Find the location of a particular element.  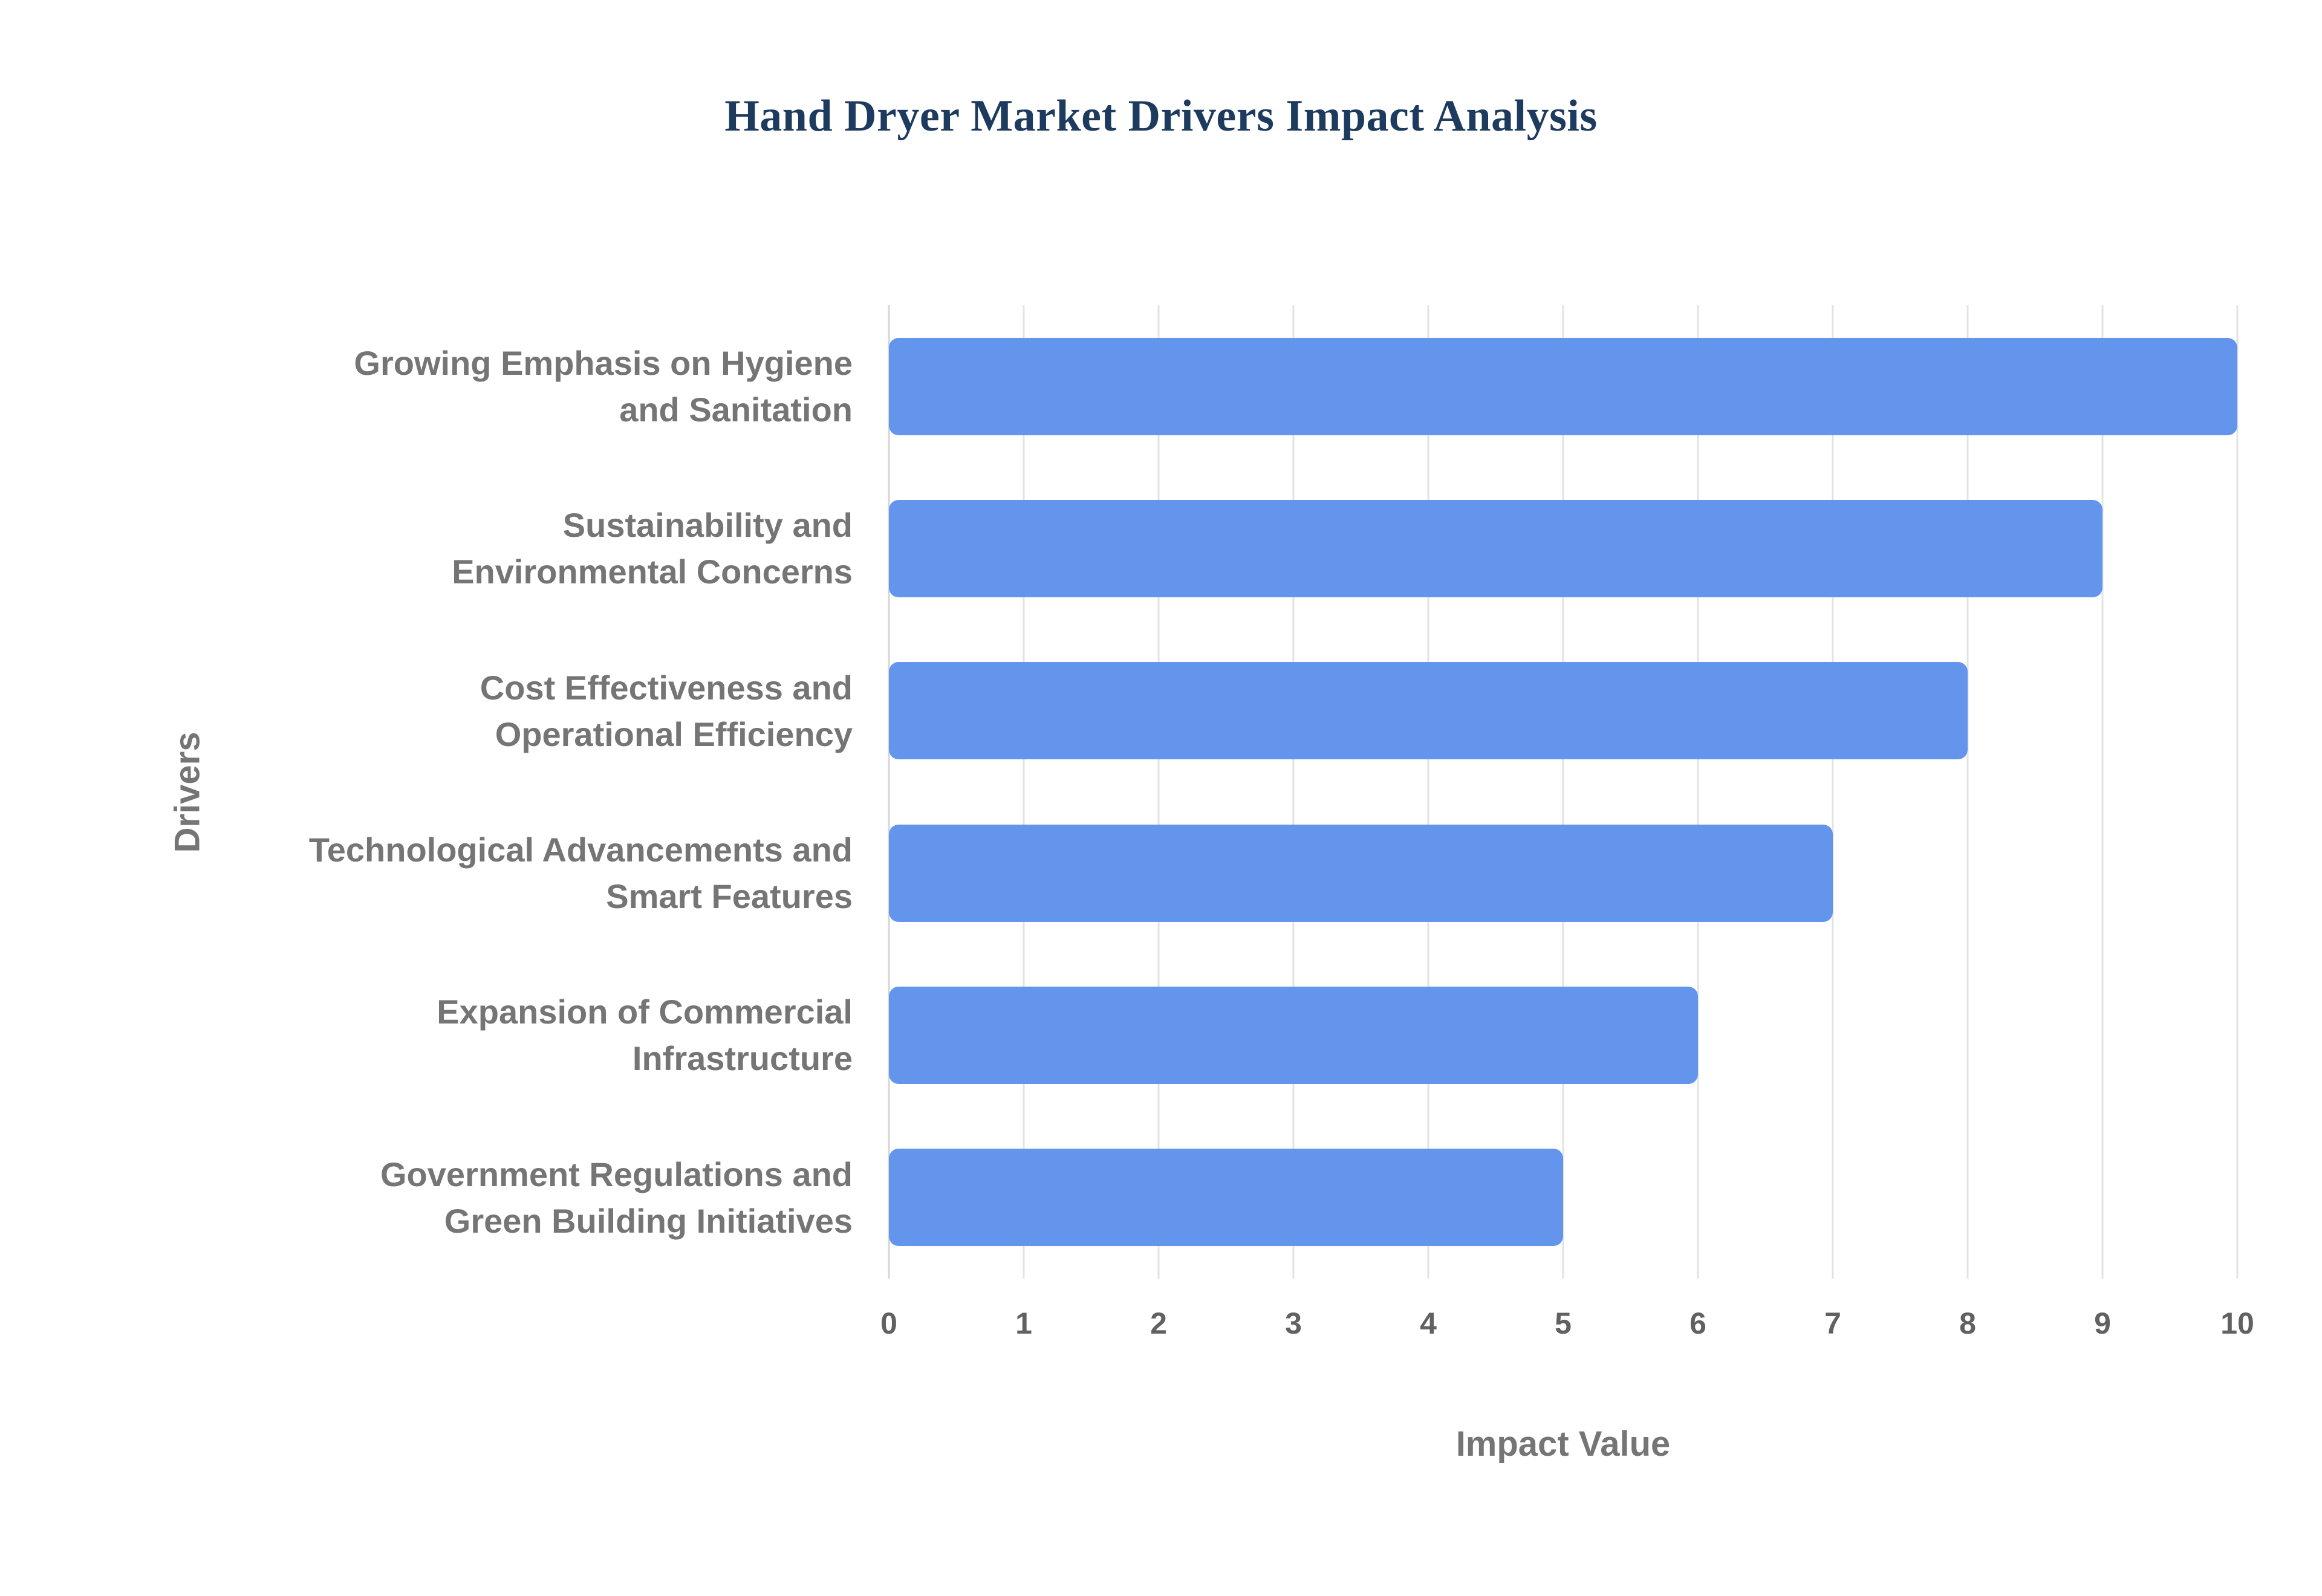

y-axis-line is located at coordinates (889, 792).